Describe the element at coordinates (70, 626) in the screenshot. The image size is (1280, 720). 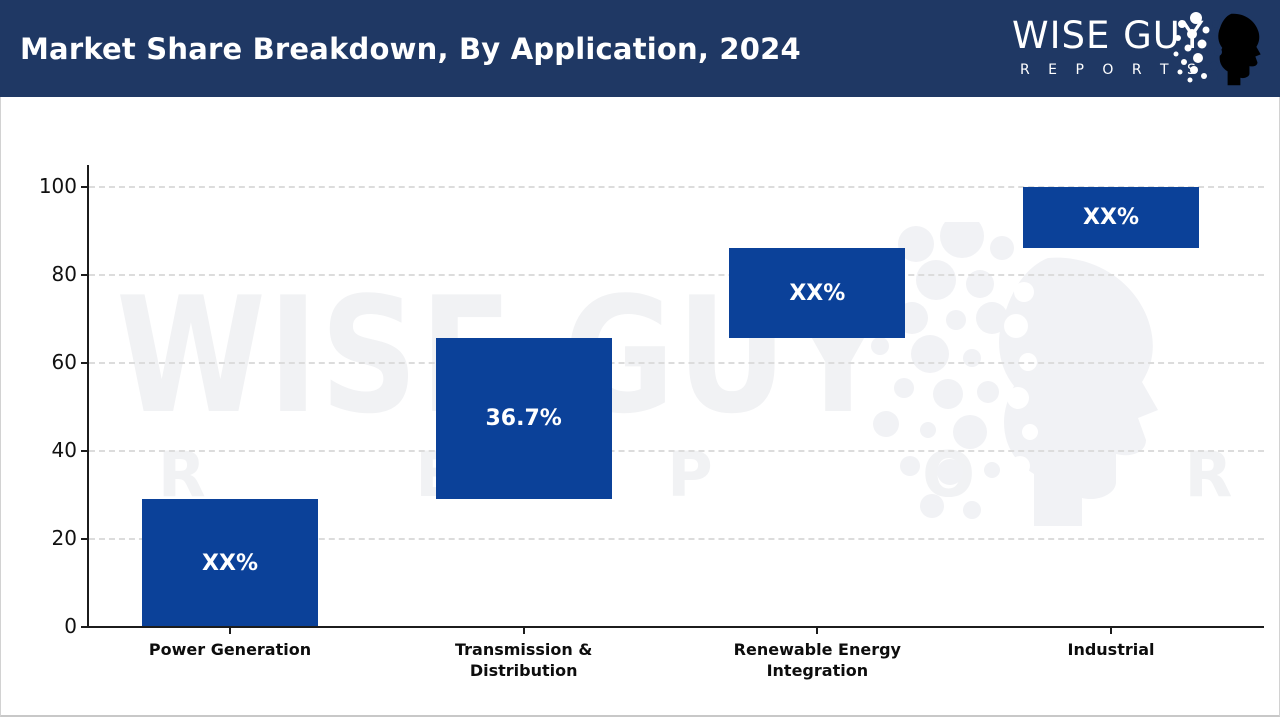
I see `y-axis-tick-label: 0` at that location.